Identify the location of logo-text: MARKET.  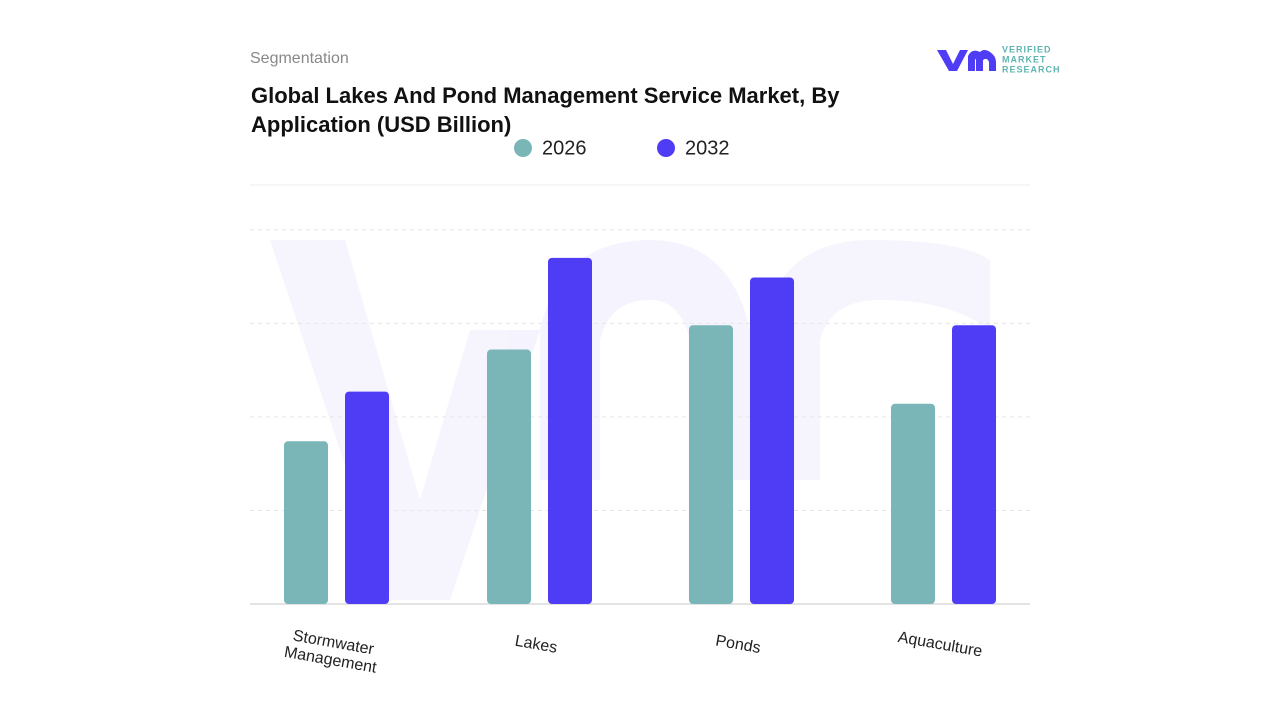
(1024, 59).